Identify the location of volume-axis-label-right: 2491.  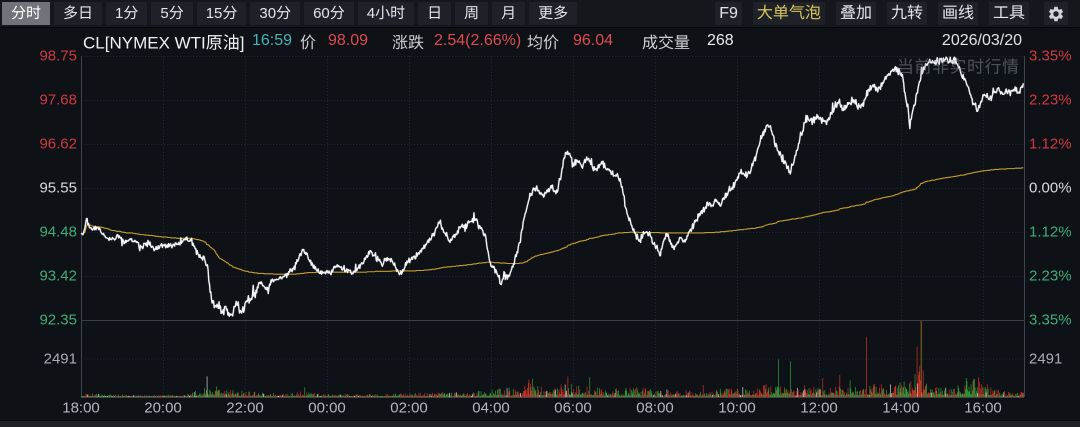
(1046, 359).